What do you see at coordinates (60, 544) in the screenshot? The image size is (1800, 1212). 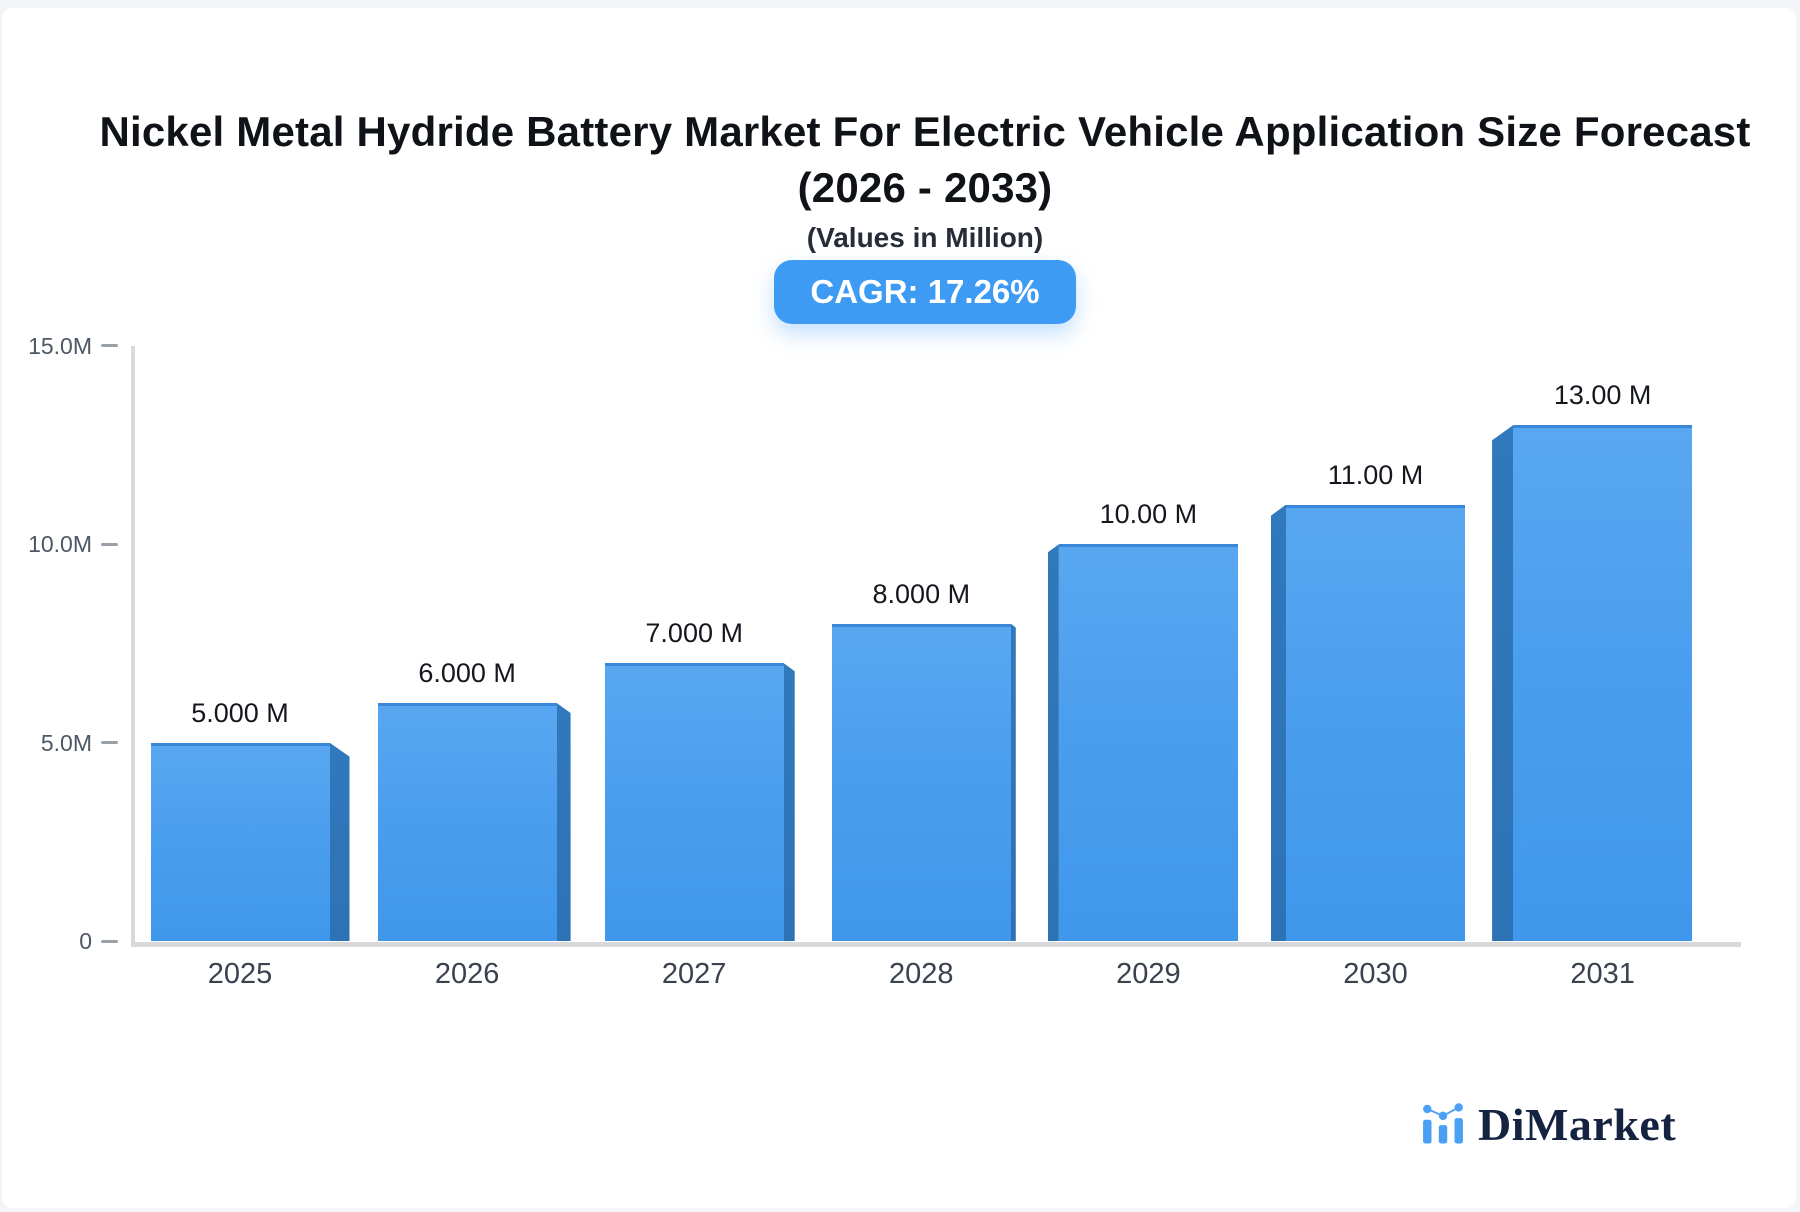 I see `y-tick-label-10.0M: 10.0M` at bounding box center [60, 544].